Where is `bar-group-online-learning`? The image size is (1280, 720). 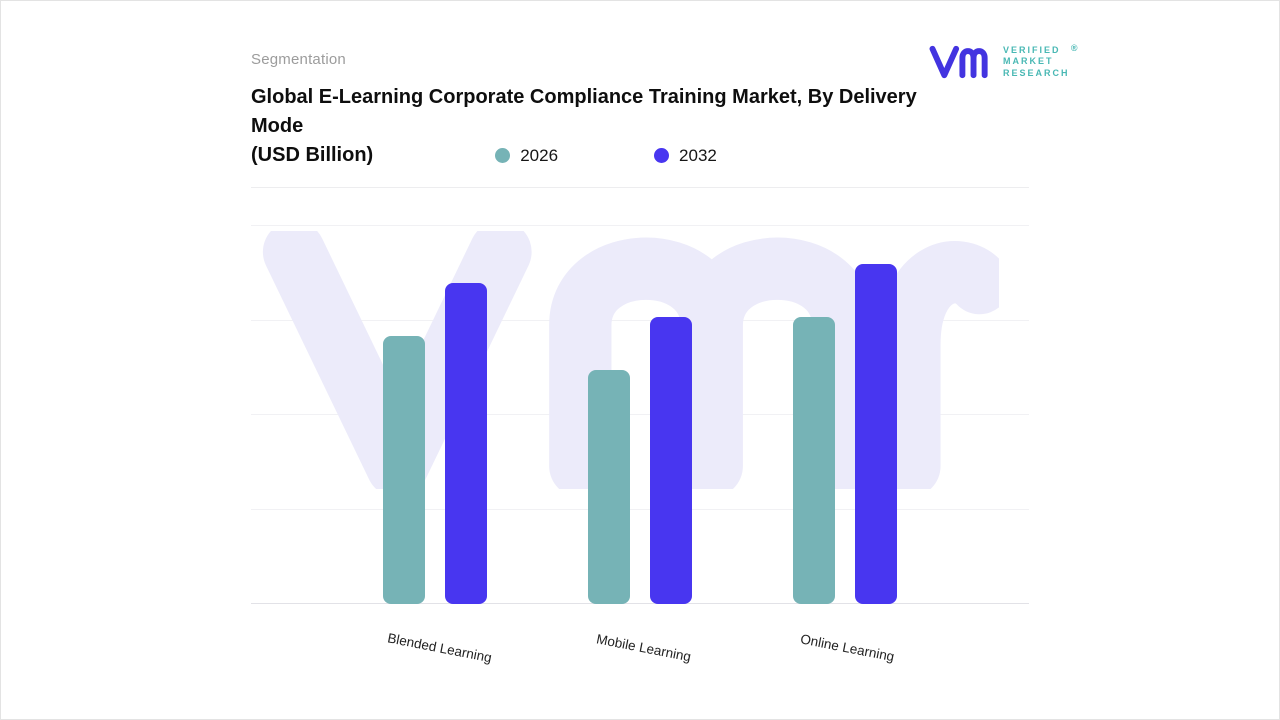 bar-group-online-learning is located at coordinates (845, 415).